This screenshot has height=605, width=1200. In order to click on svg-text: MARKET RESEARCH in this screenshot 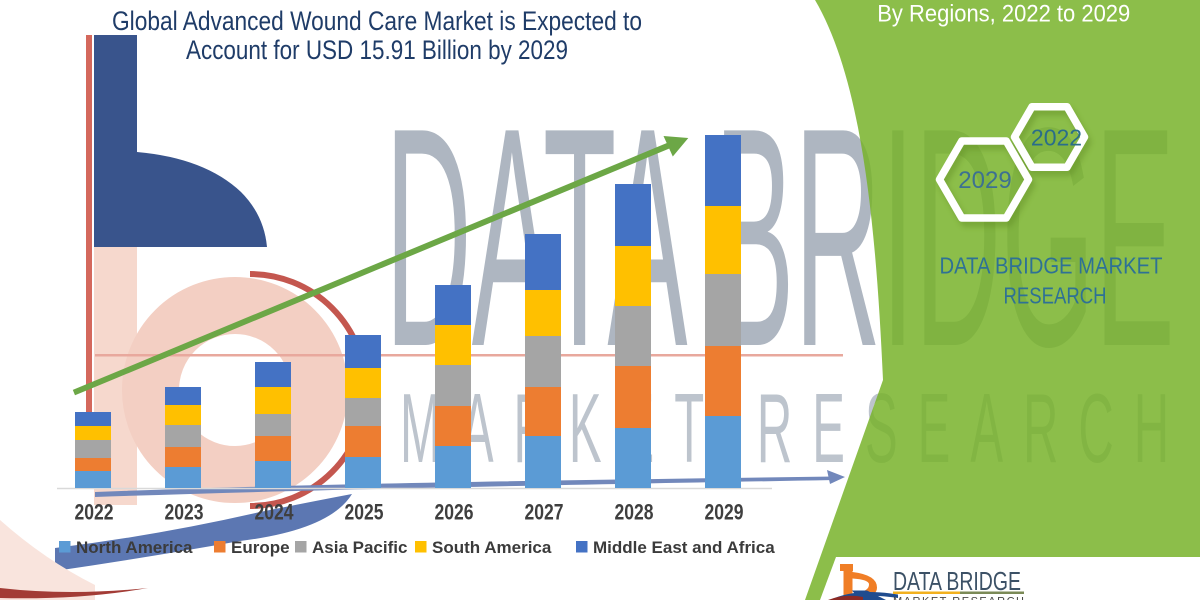, I will do `click(958, 598)`.